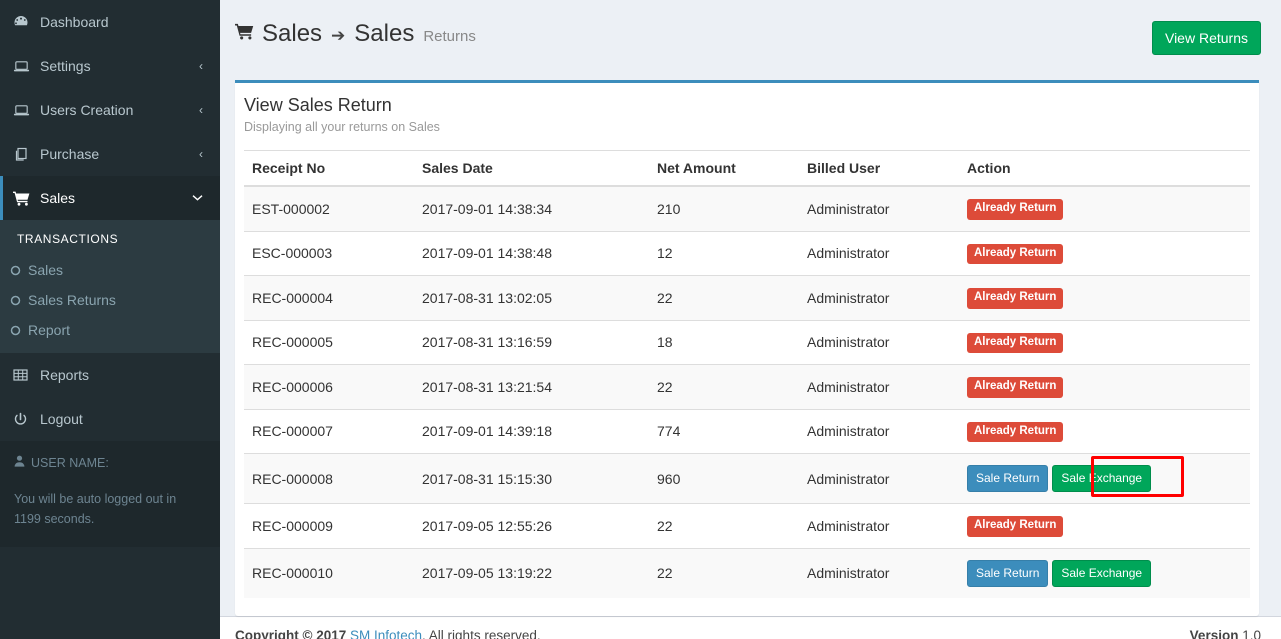 The image size is (1281, 639). What do you see at coordinates (449, 36) in the screenshot?
I see `breadcrumb-suffix: Returns` at bounding box center [449, 36].